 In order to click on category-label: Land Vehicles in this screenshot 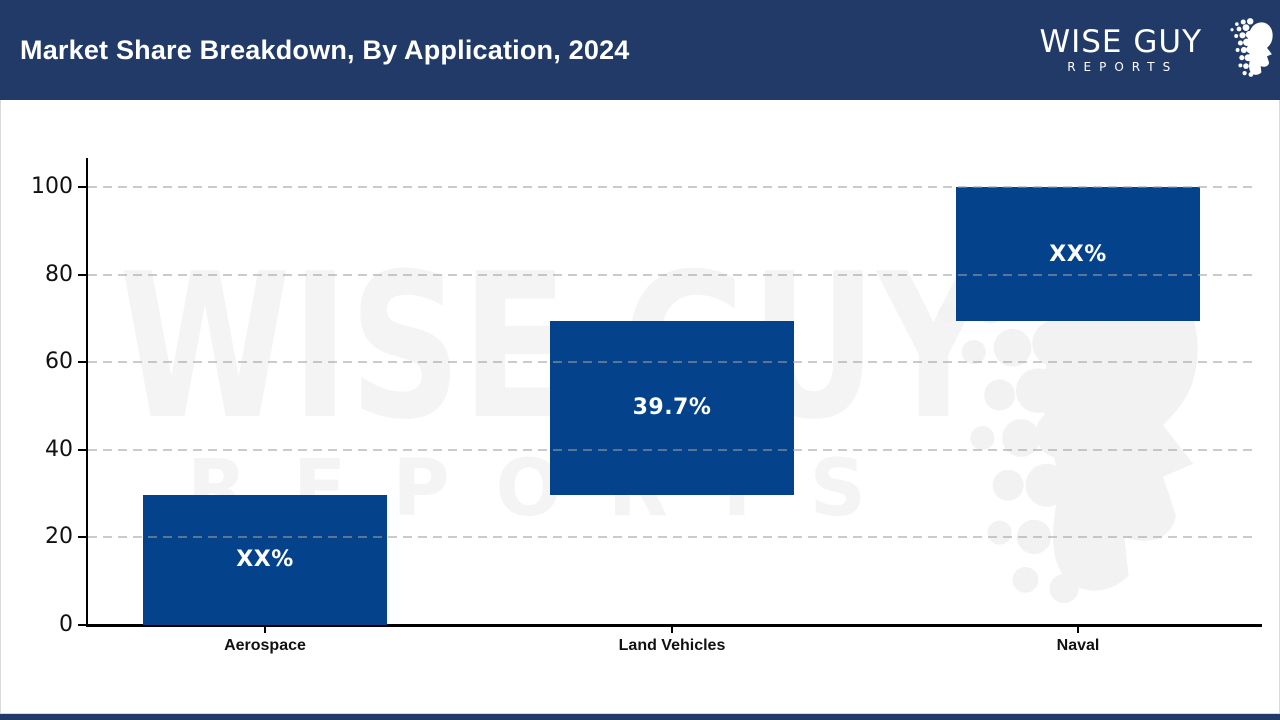, I will do `click(672, 645)`.